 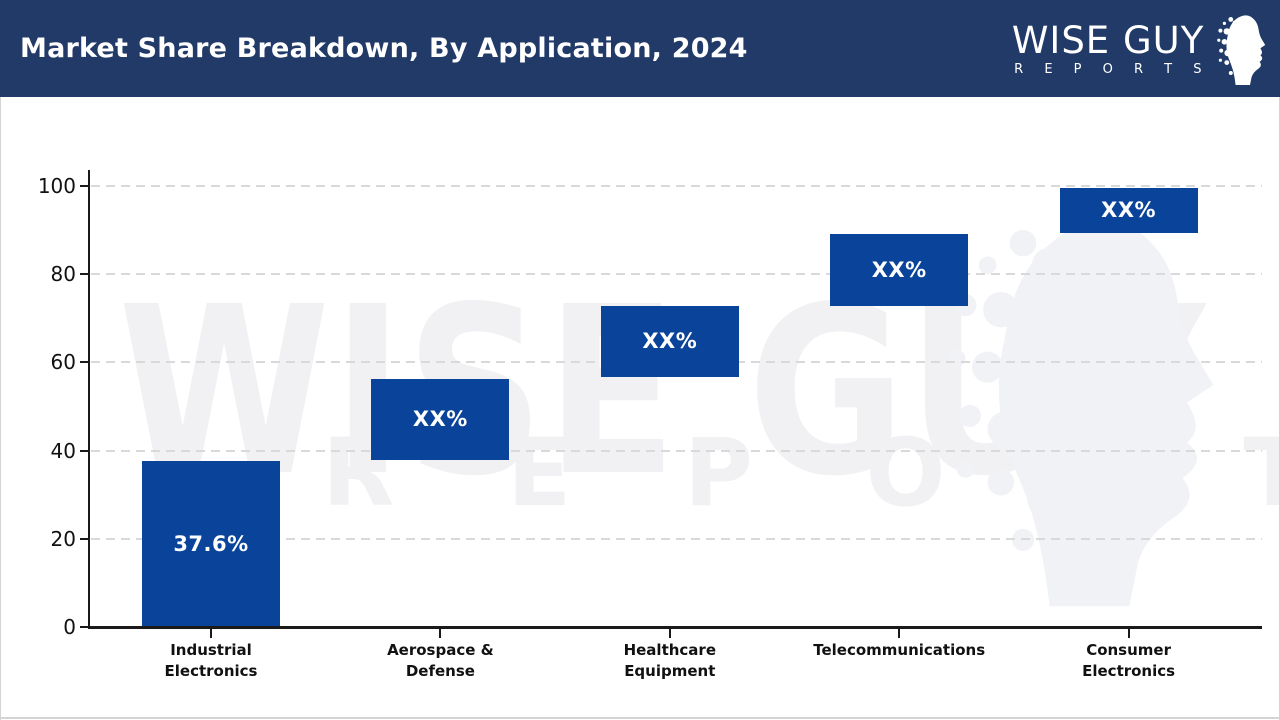 What do you see at coordinates (1112, 69) in the screenshot?
I see `logo-wordmark-line2: R E P O R T S` at bounding box center [1112, 69].